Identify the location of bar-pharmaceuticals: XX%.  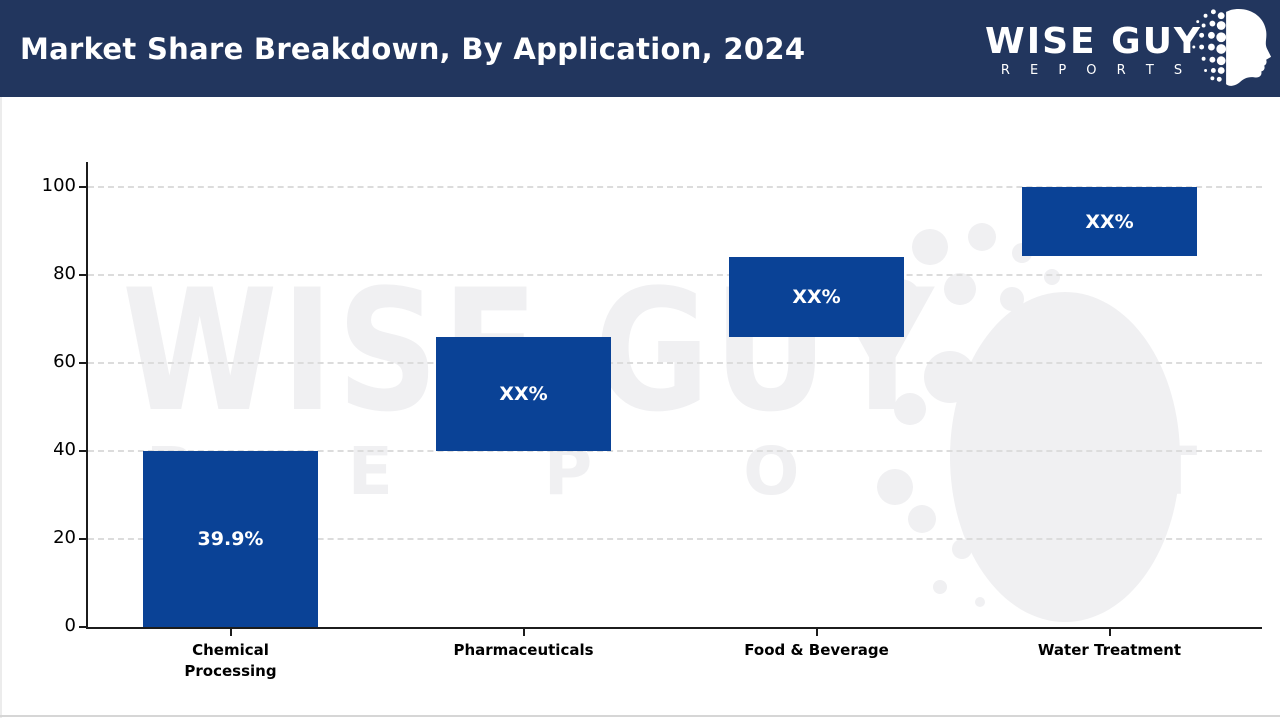
(523, 394).